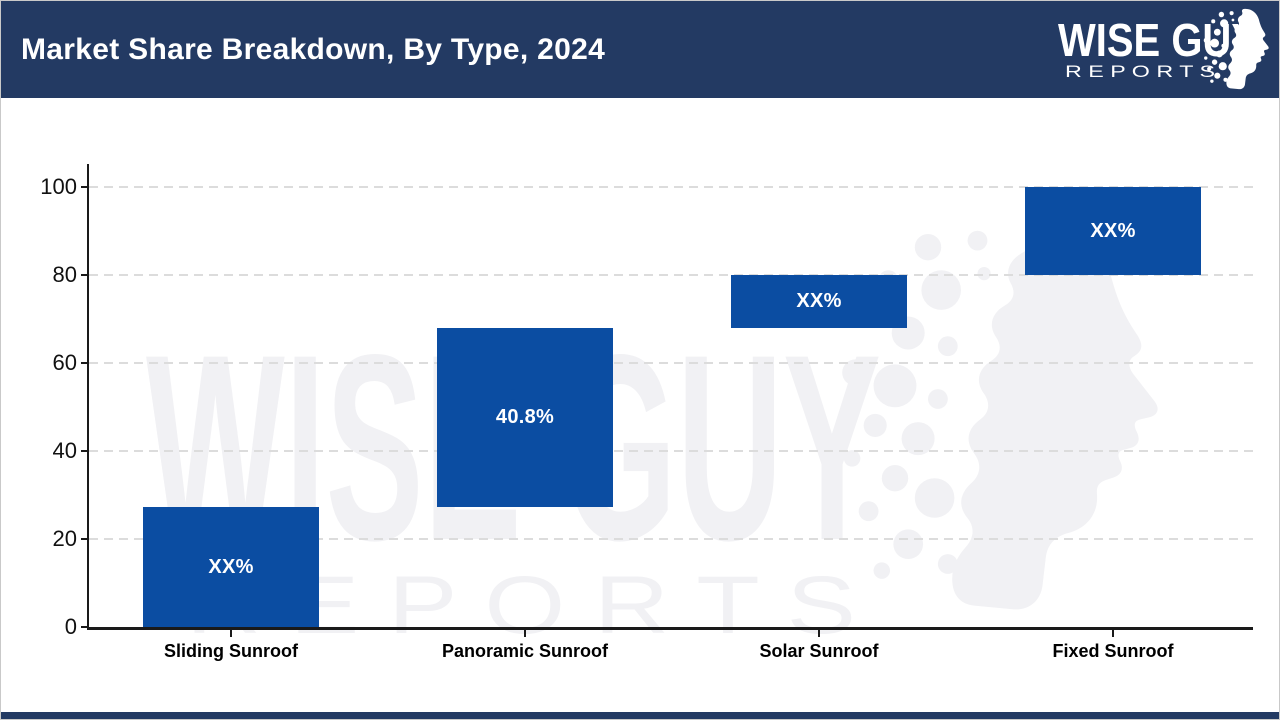 This screenshot has width=1280, height=720. What do you see at coordinates (525, 633) in the screenshot?
I see `x-tick-mark-panoramic-sunroof` at bounding box center [525, 633].